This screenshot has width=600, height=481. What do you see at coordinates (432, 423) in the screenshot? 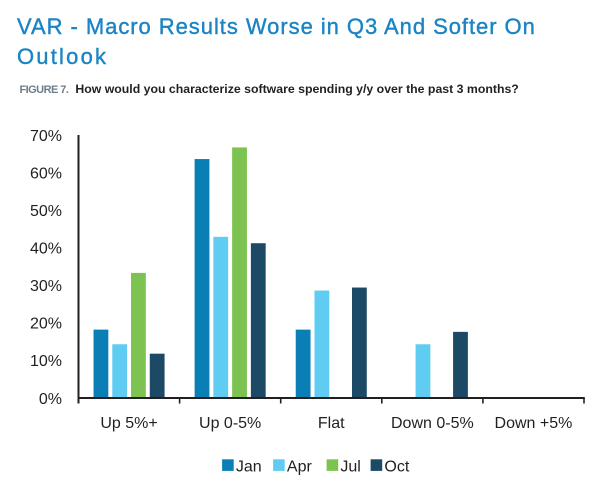
I see `svg-text: Down 0-5%` at bounding box center [432, 423].